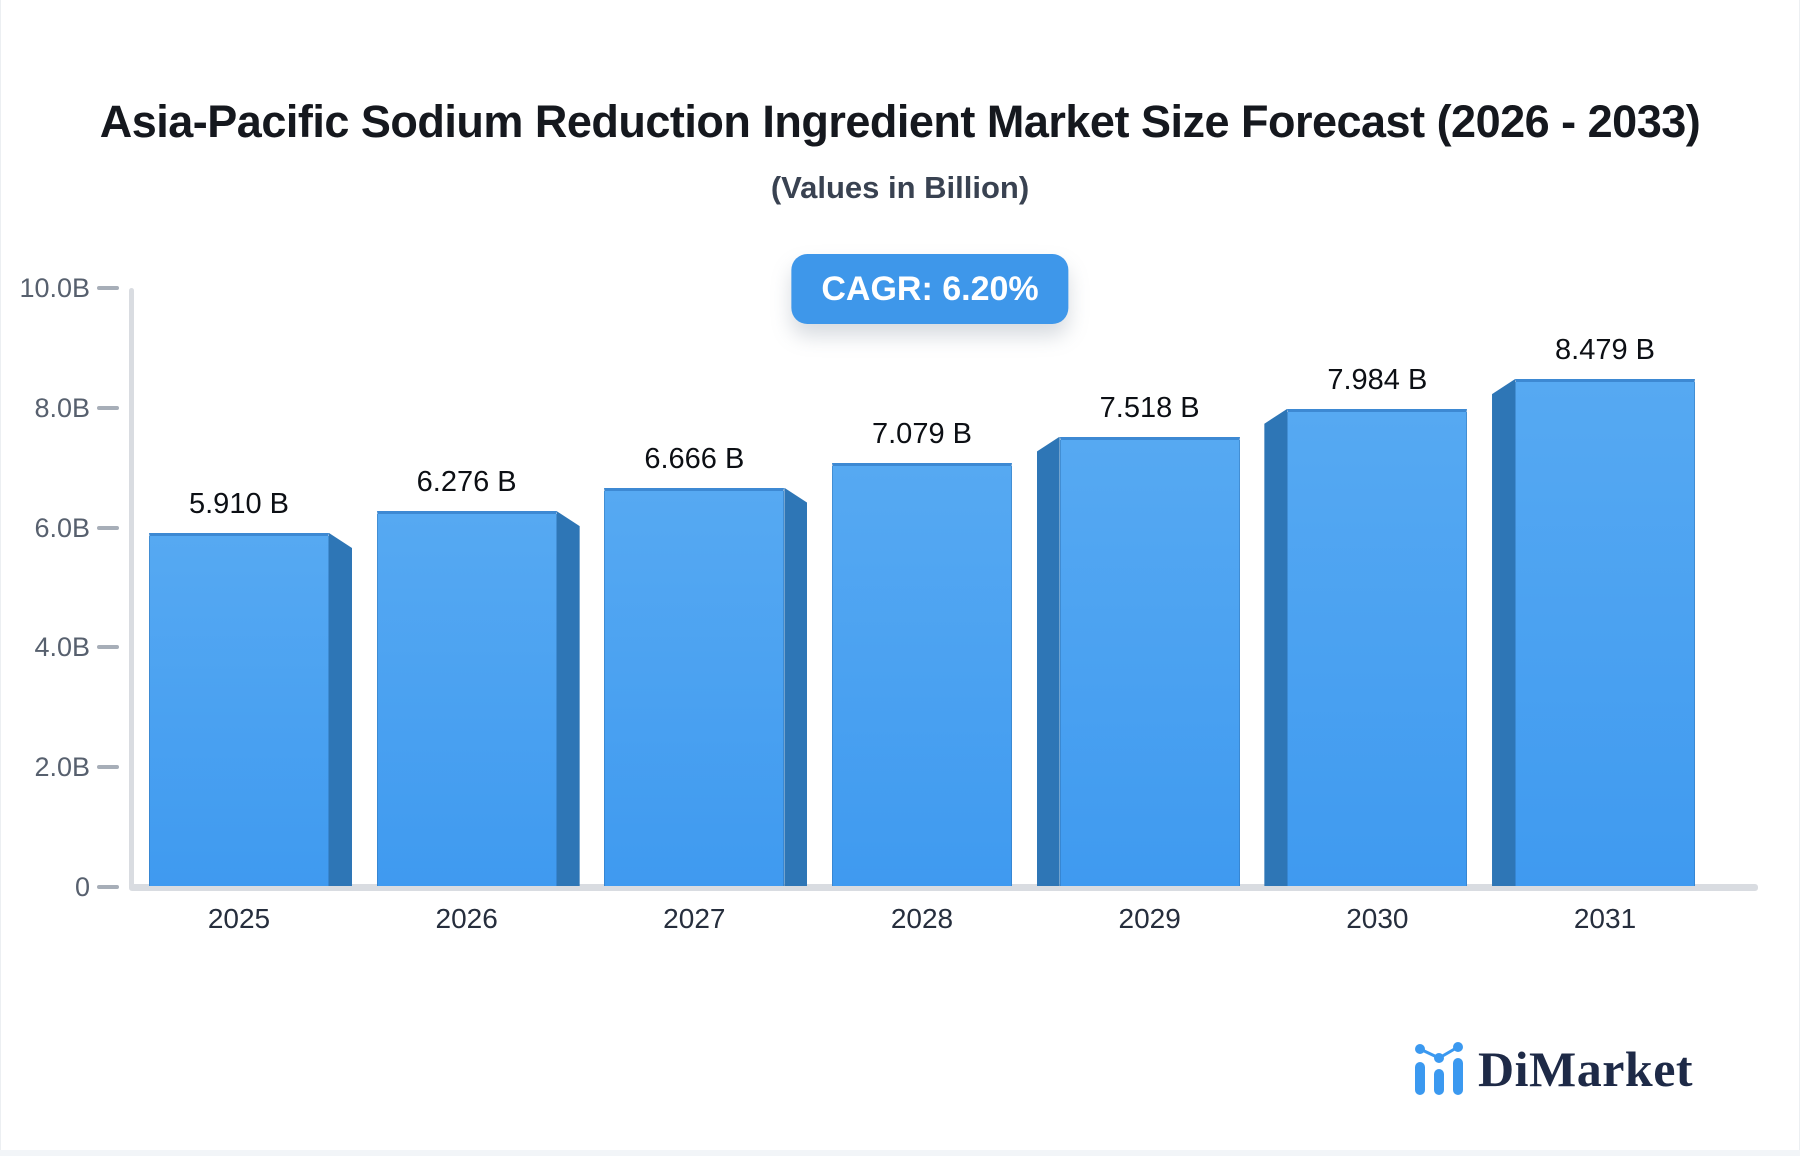 The image size is (1800, 1156). I want to click on bar-2026, so click(466, 698).